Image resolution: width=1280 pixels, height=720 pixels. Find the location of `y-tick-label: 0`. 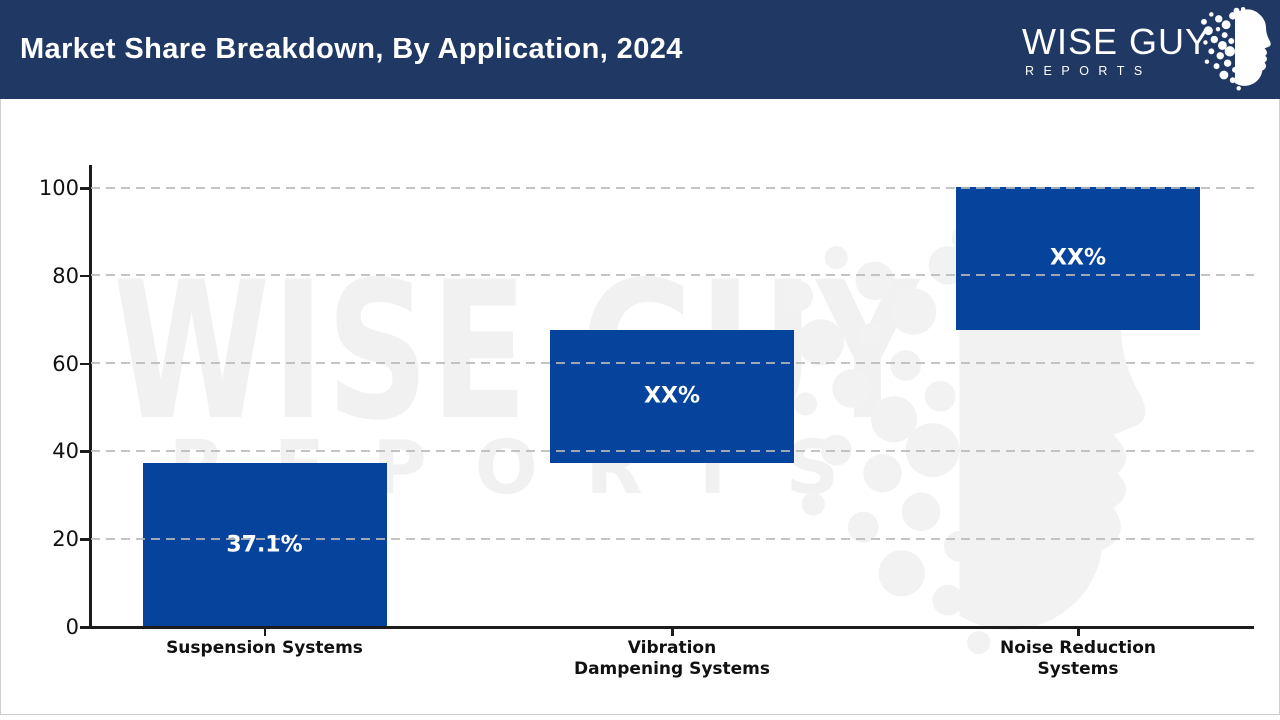

y-tick-label: 0 is located at coordinates (72, 627).